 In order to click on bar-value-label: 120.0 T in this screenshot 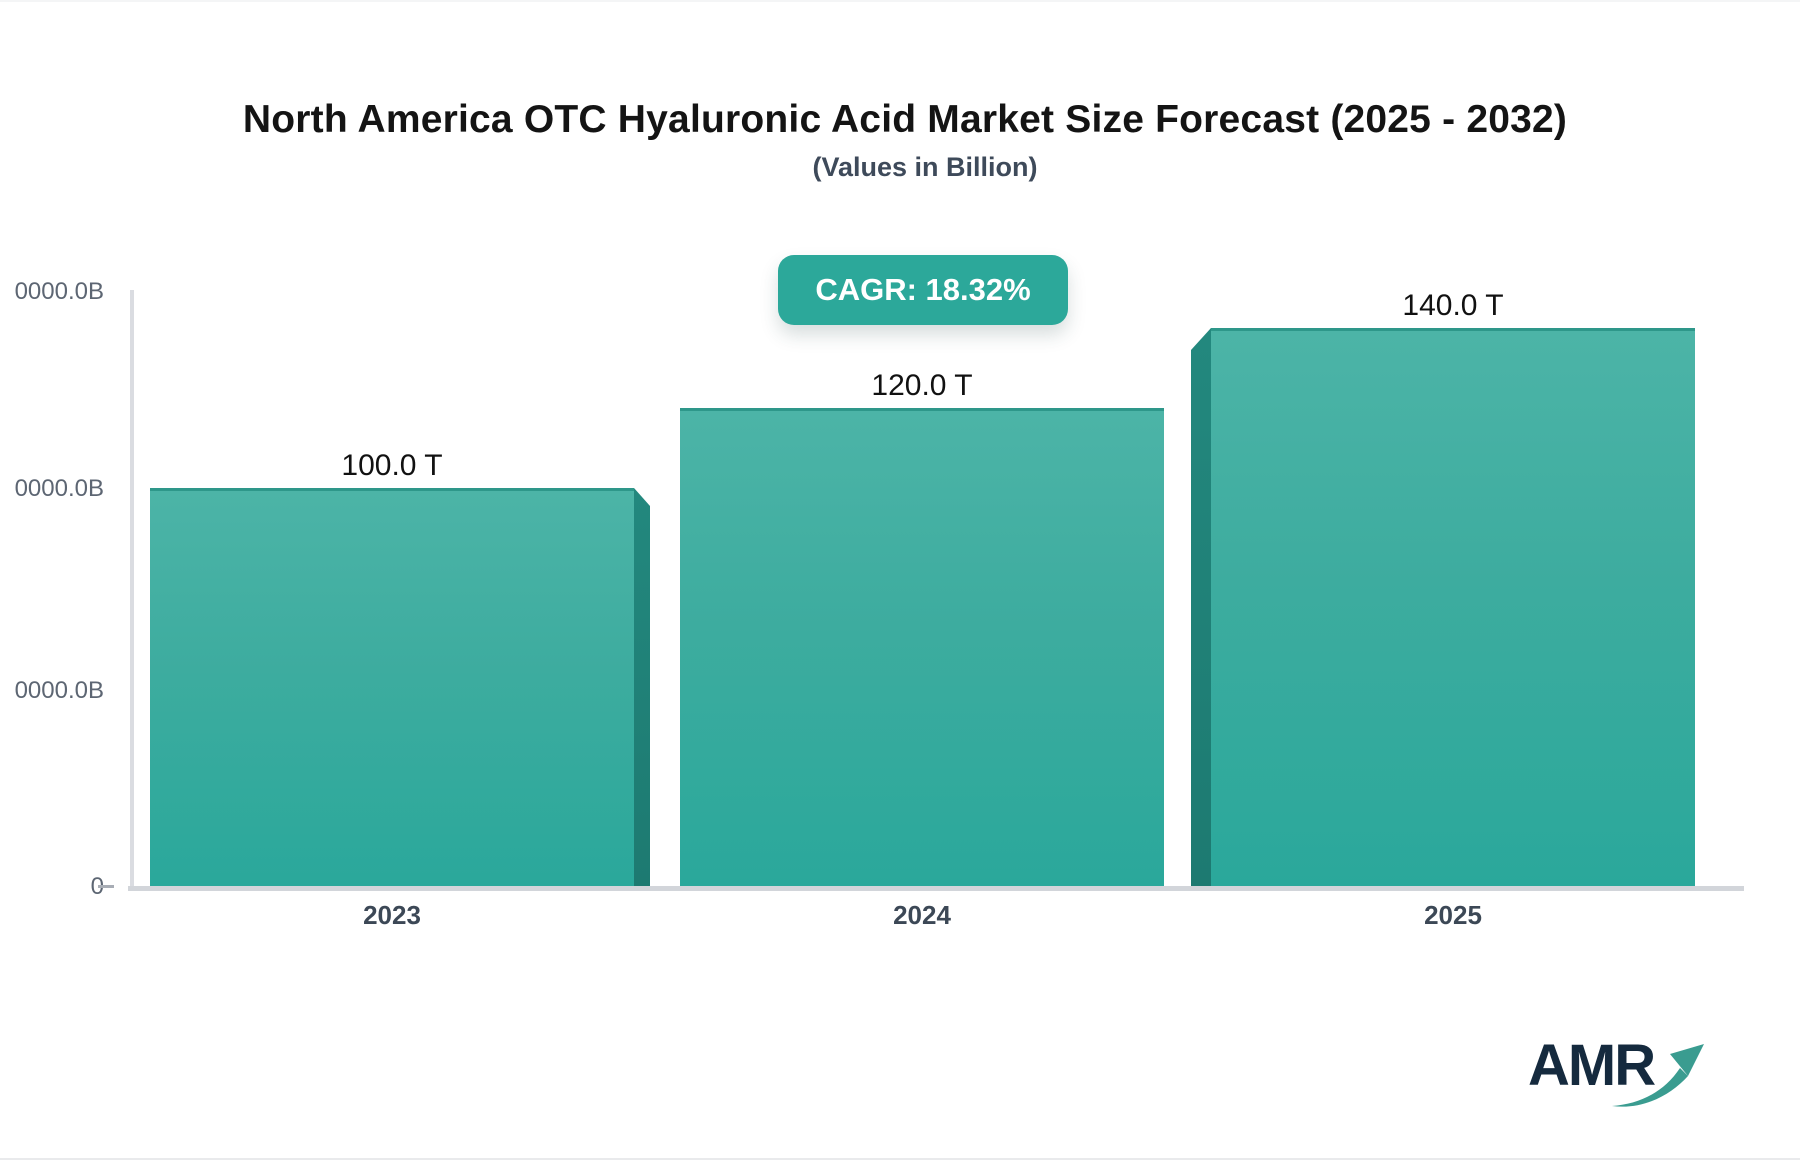, I will do `click(922, 385)`.